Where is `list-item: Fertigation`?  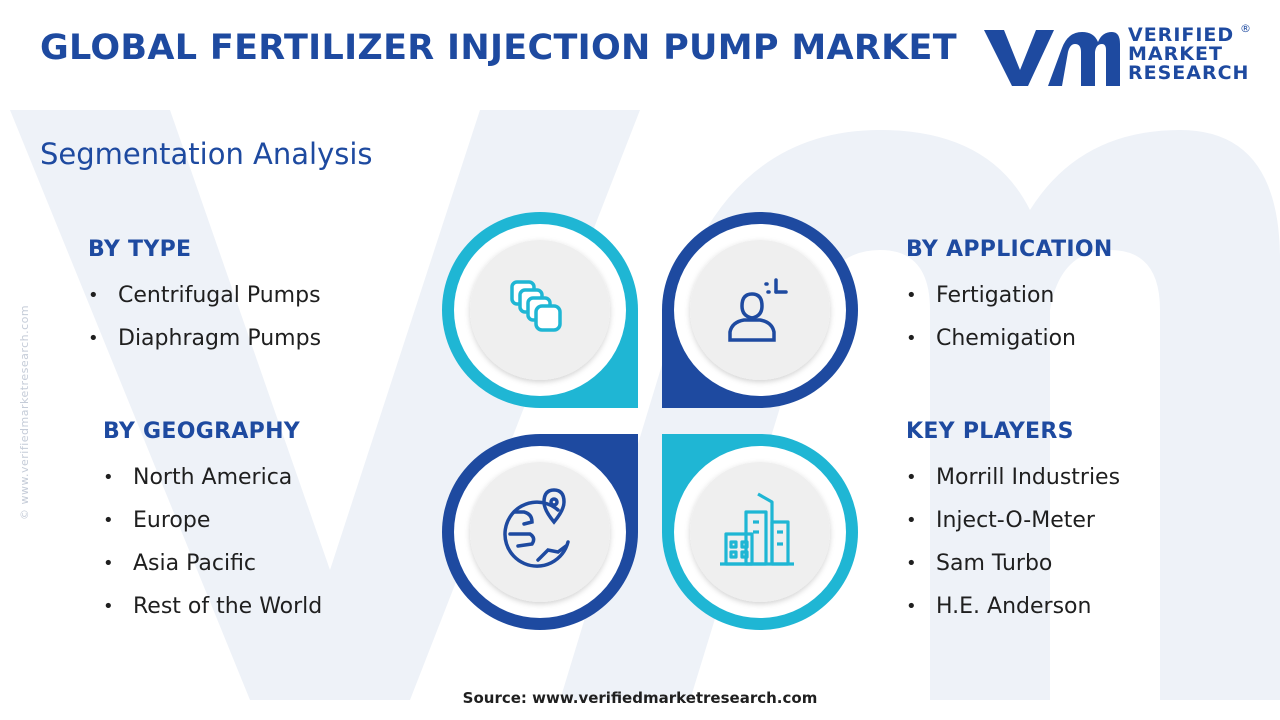
list-item: Fertigation is located at coordinates (1009, 295).